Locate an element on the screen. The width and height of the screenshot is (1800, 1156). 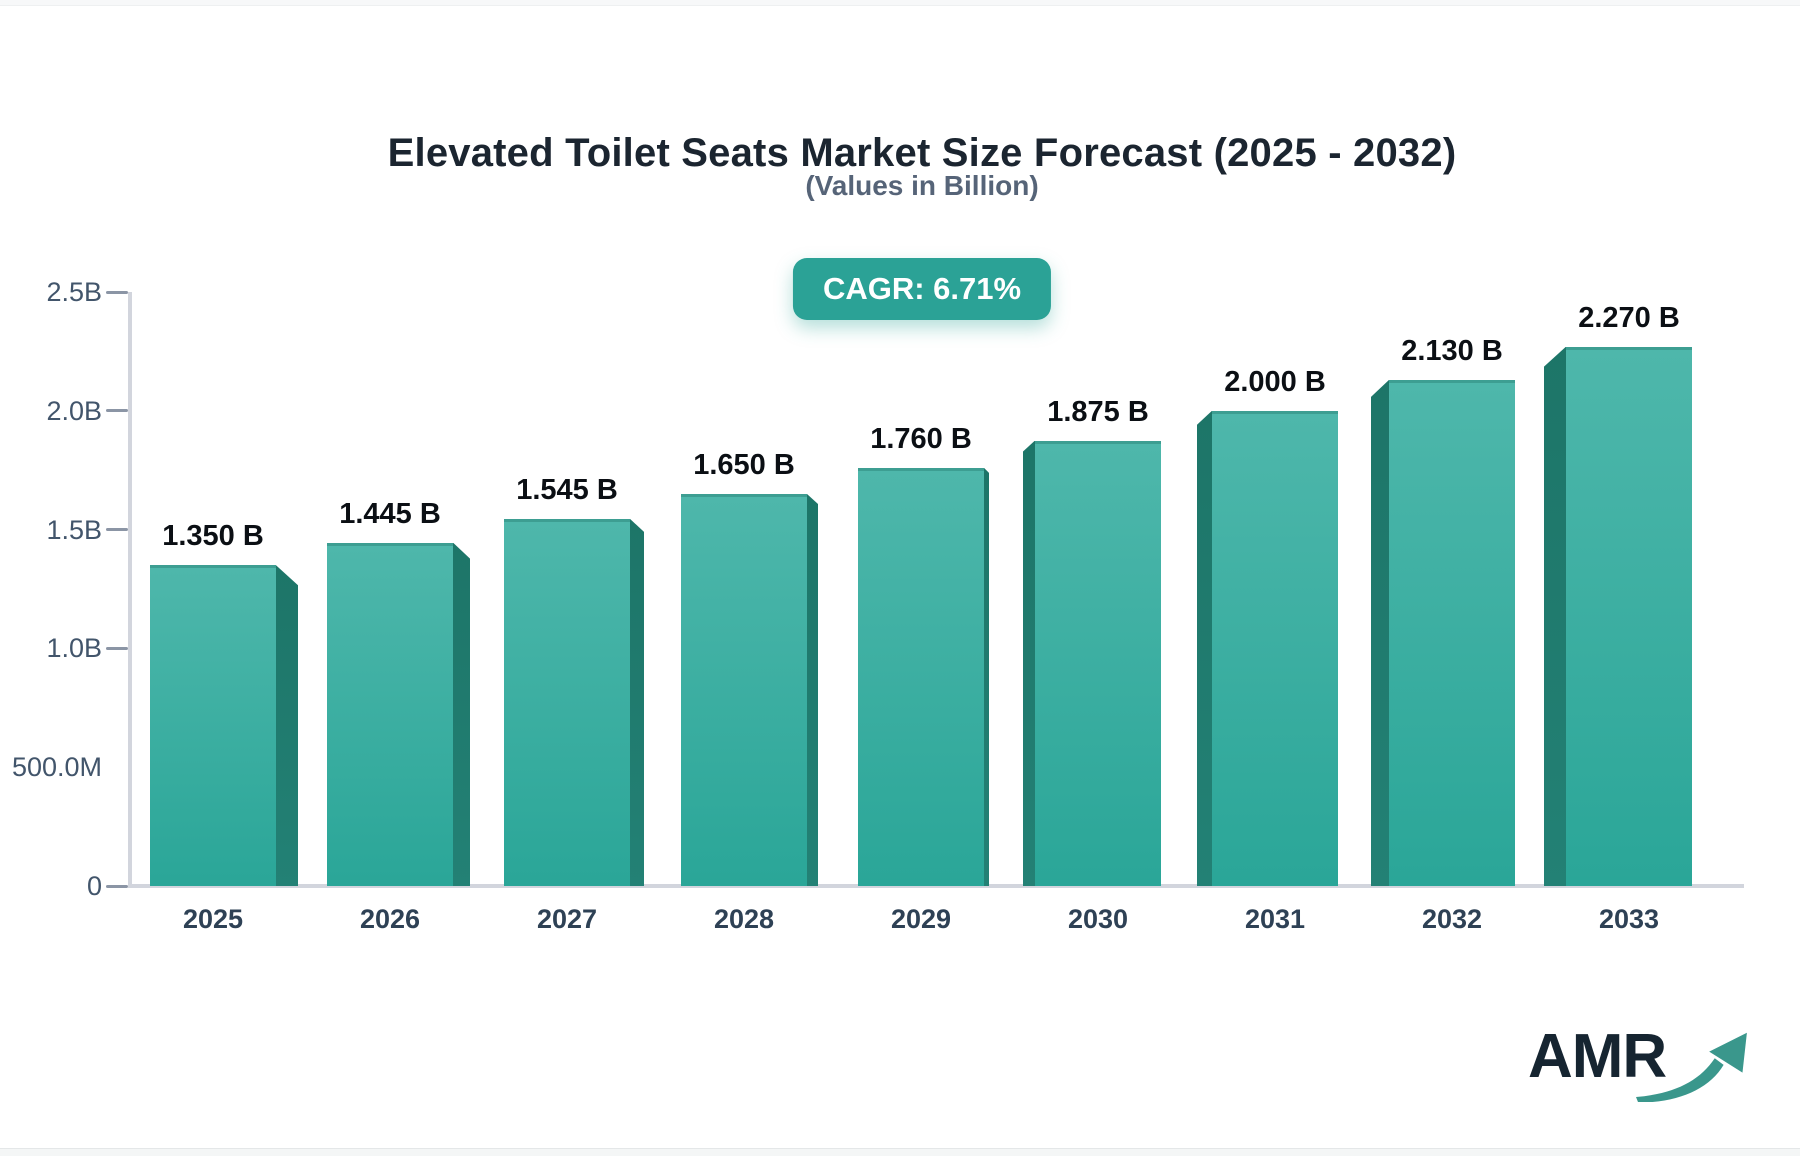
page-top-border is located at coordinates (900, 3).